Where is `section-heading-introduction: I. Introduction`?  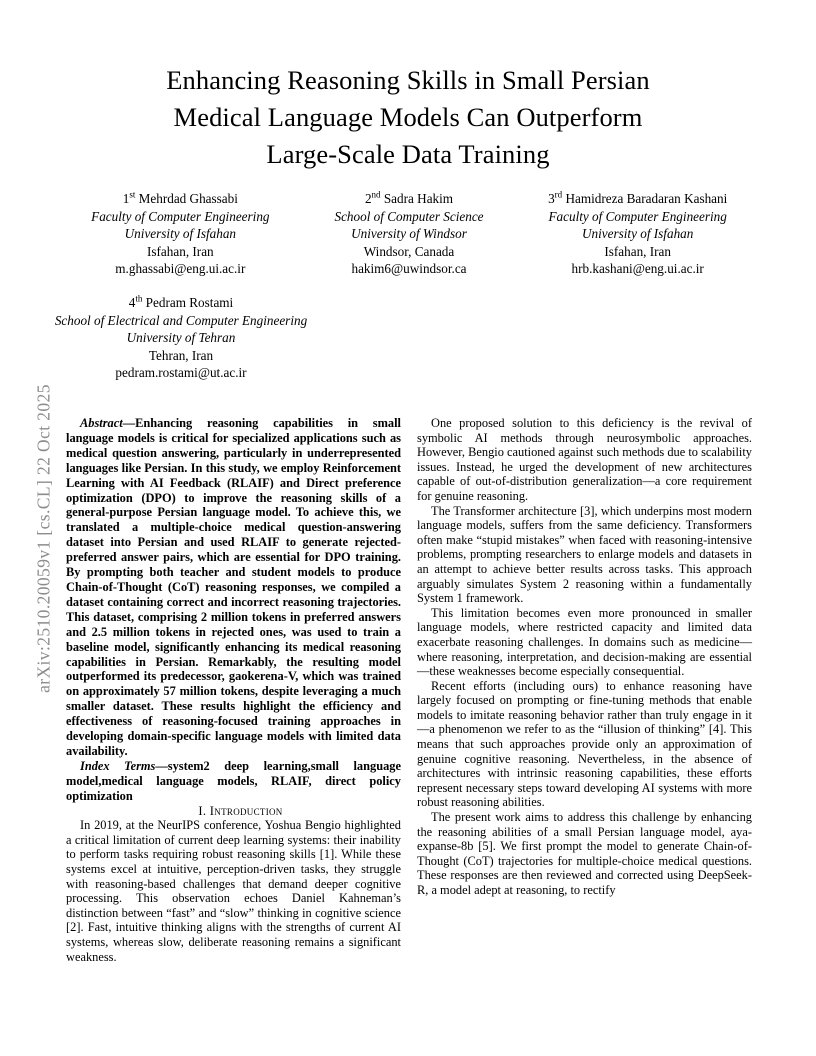 section-heading-introduction: I. Introduction is located at coordinates (233, 811).